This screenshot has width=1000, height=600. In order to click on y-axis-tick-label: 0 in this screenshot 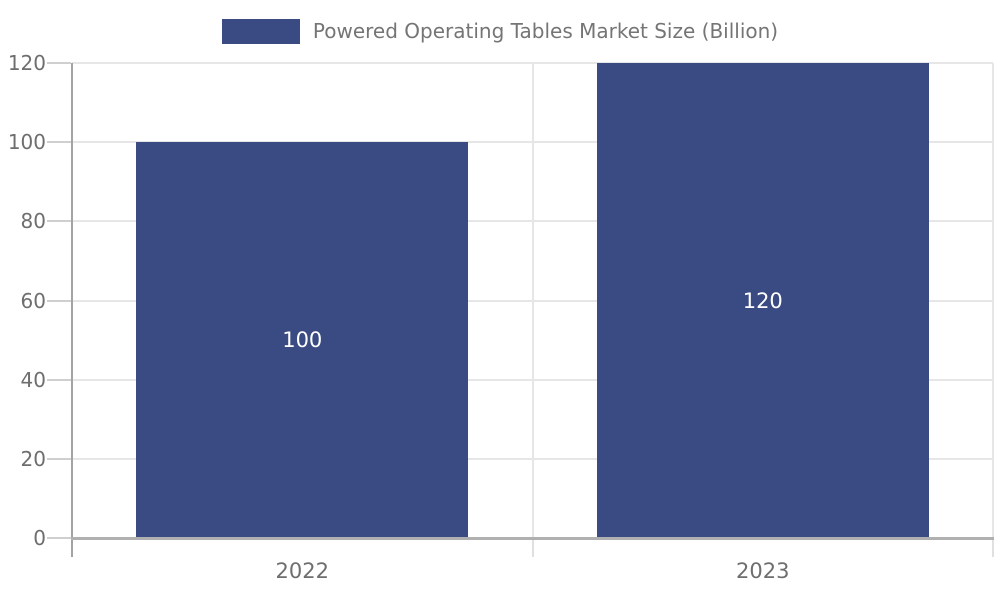, I will do `click(39, 538)`.